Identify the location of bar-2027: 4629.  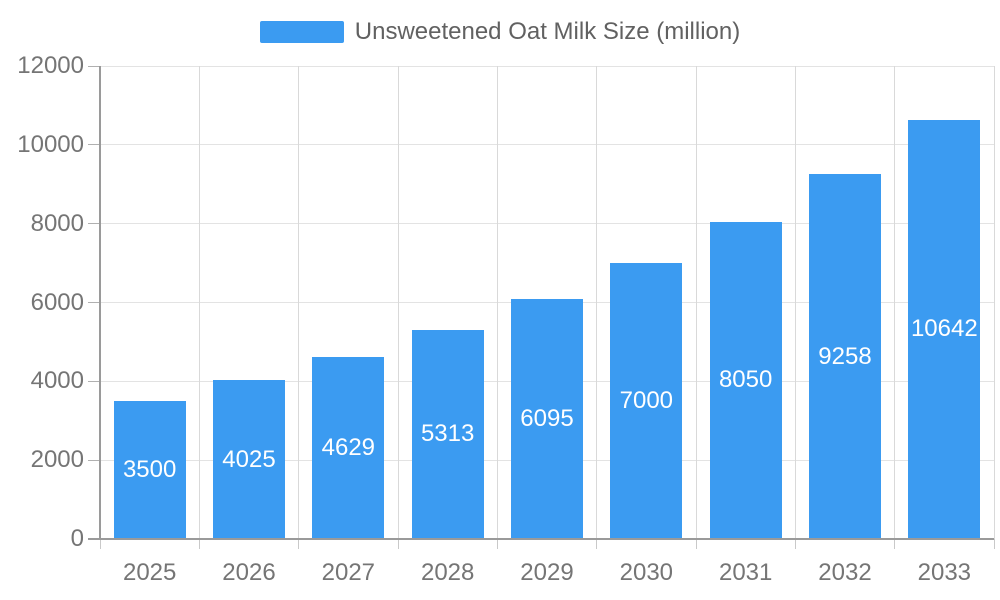
(348, 447).